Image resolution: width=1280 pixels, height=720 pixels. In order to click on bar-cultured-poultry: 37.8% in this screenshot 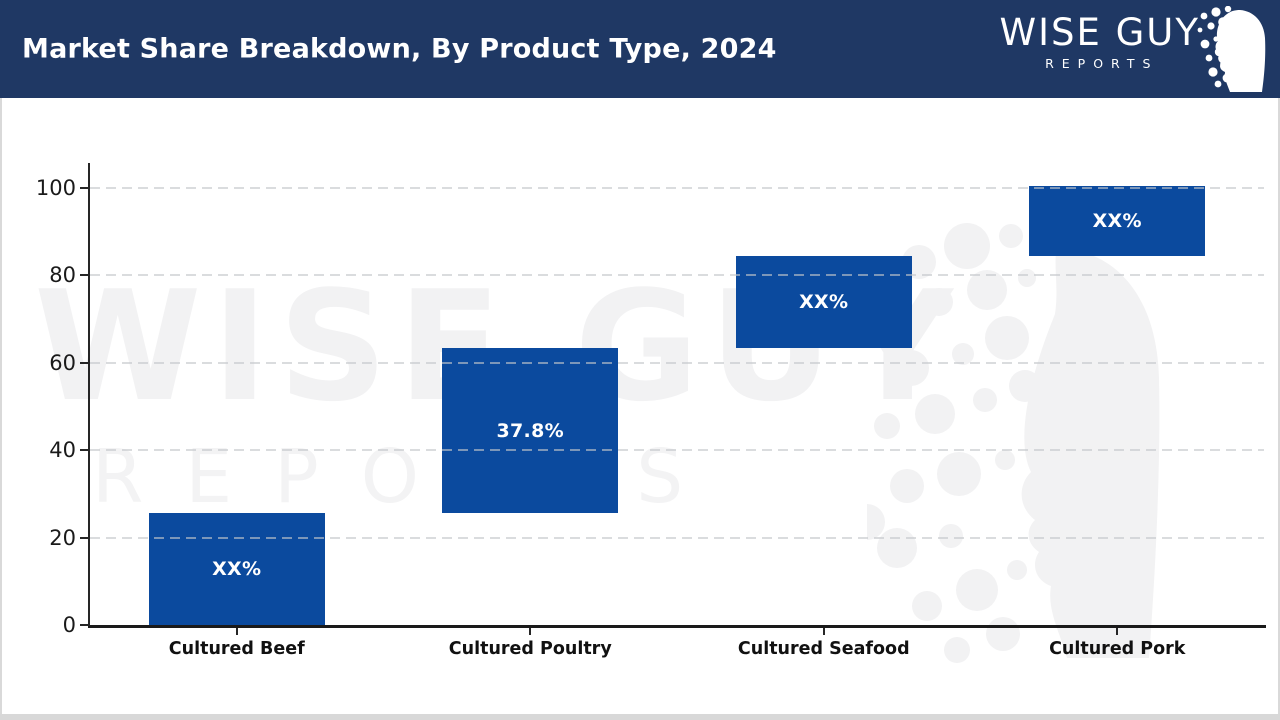, I will do `click(530, 430)`.